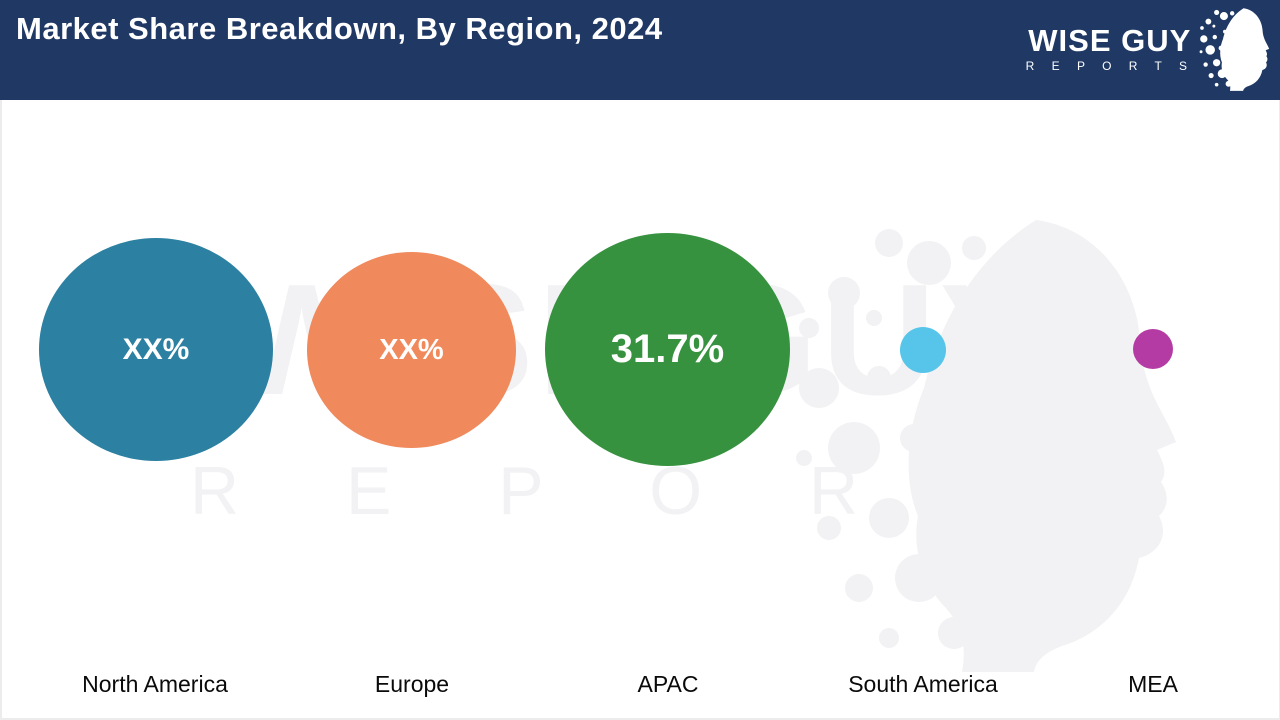  Describe the element at coordinates (1153, 349) in the screenshot. I see `bubble-mea` at that location.